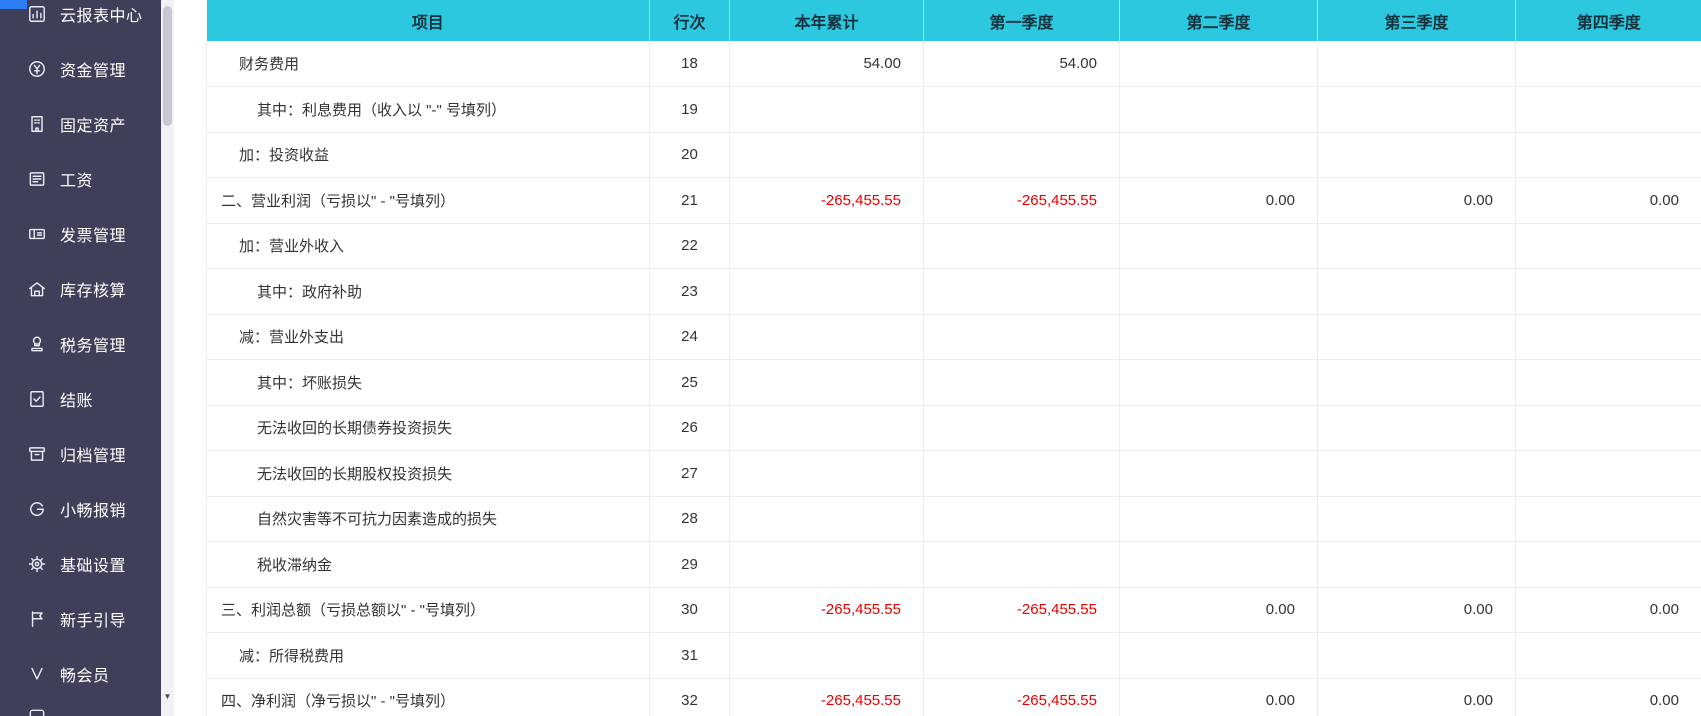  I want to click on fixed-assets-icon, so click(37, 124).